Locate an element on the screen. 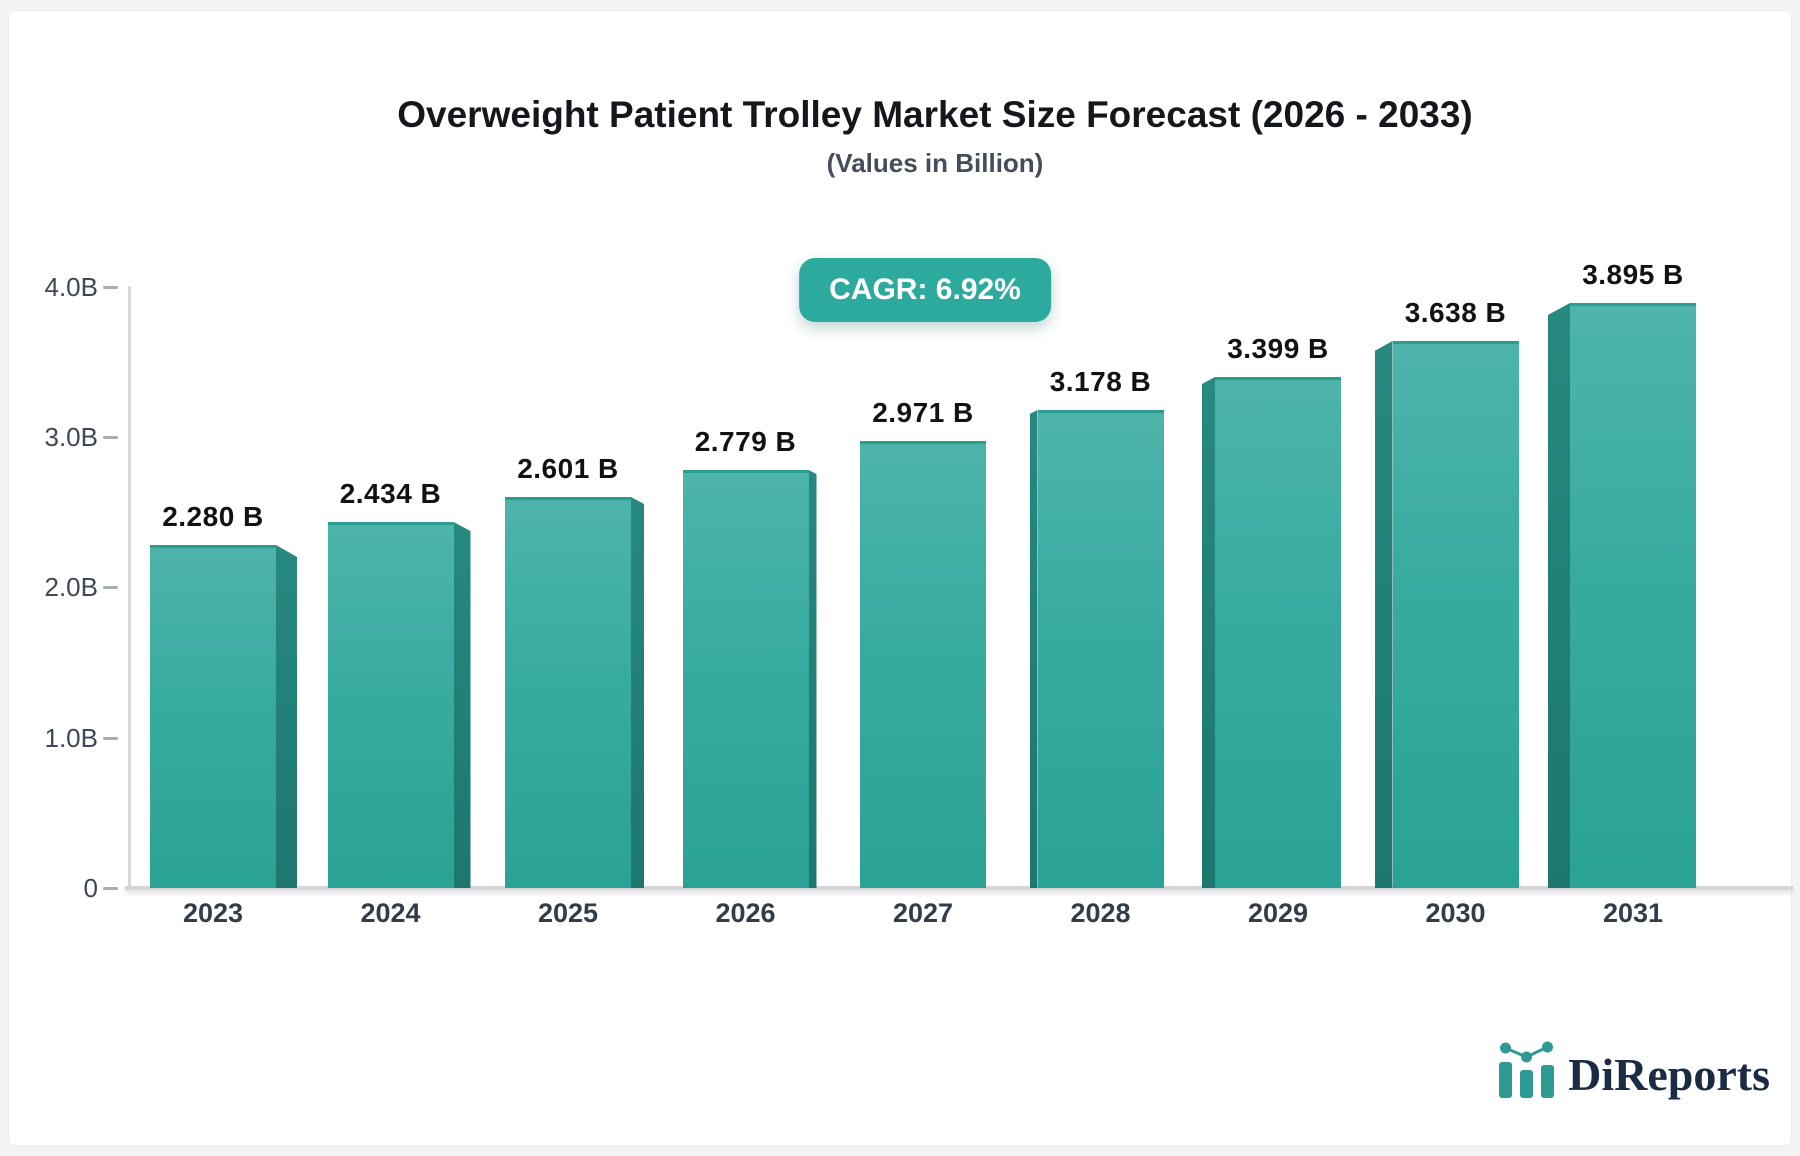 The image size is (1800, 1156). bar-value-label: 2.779 B is located at coordinates (745, 441).